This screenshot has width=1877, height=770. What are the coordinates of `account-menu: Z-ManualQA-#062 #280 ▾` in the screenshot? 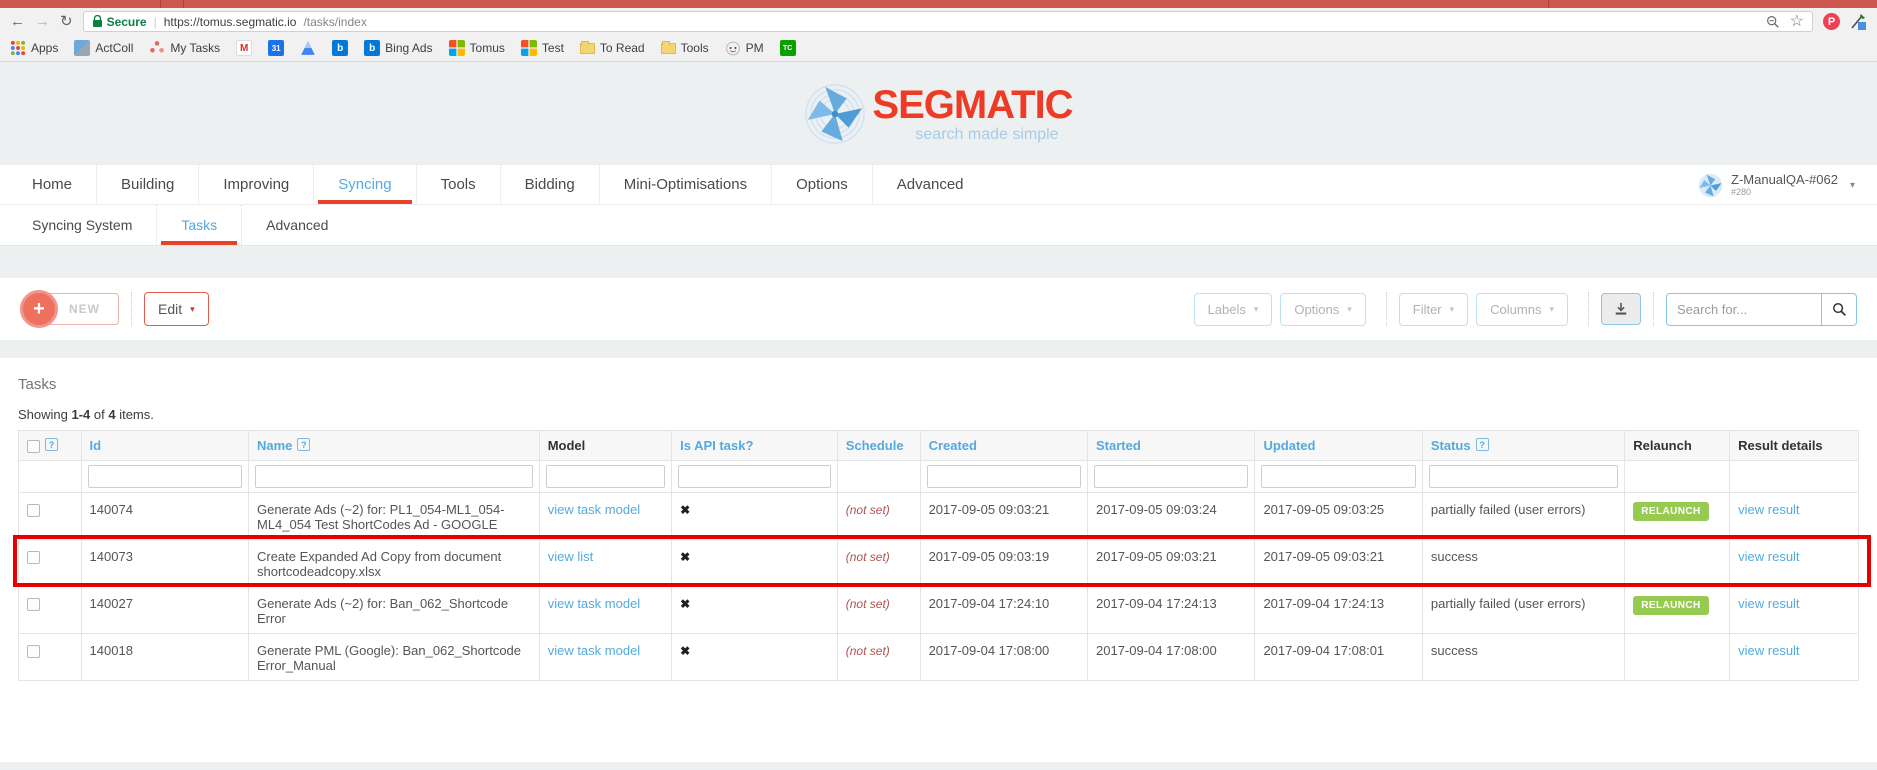 It's located at (1776, 185).